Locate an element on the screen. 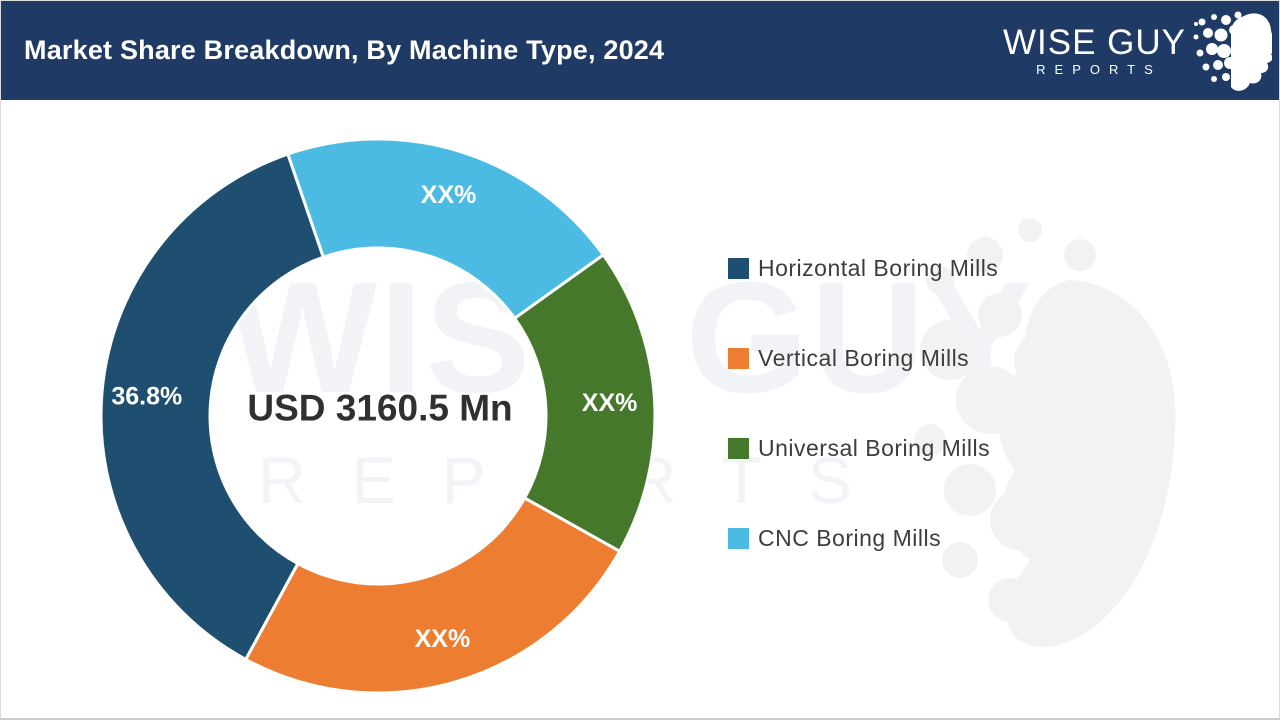 The image size is (1280, 720). brand-logo: WISE GUY REPORTS is located at coordinates (1137, 51).